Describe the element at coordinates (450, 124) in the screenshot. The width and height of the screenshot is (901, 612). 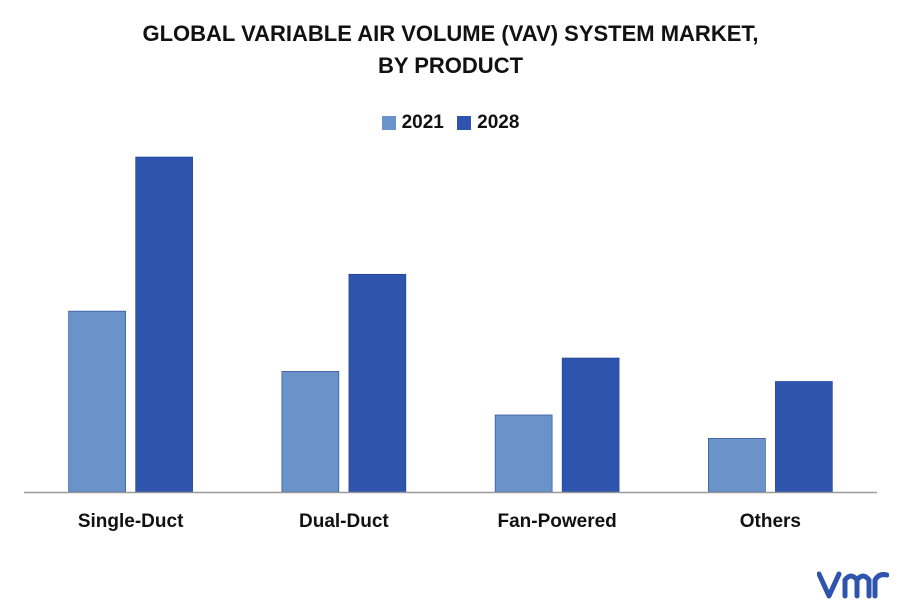
I see `legend: 2021 2028` at that location.